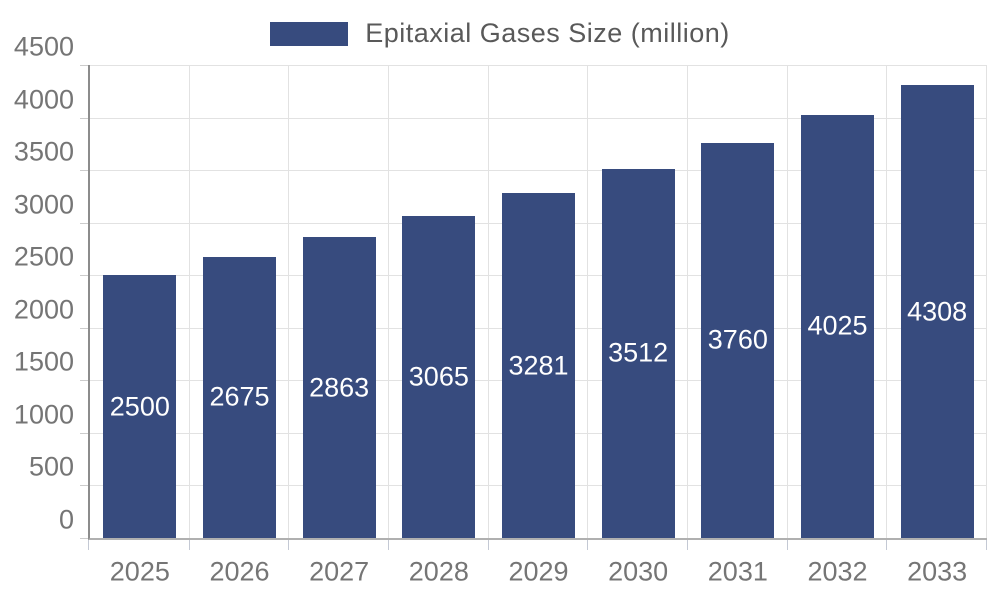  Describe the element at coordinates (737, 571) in the screenshot. I see `x-axis-tick-label: 2031` at that location.